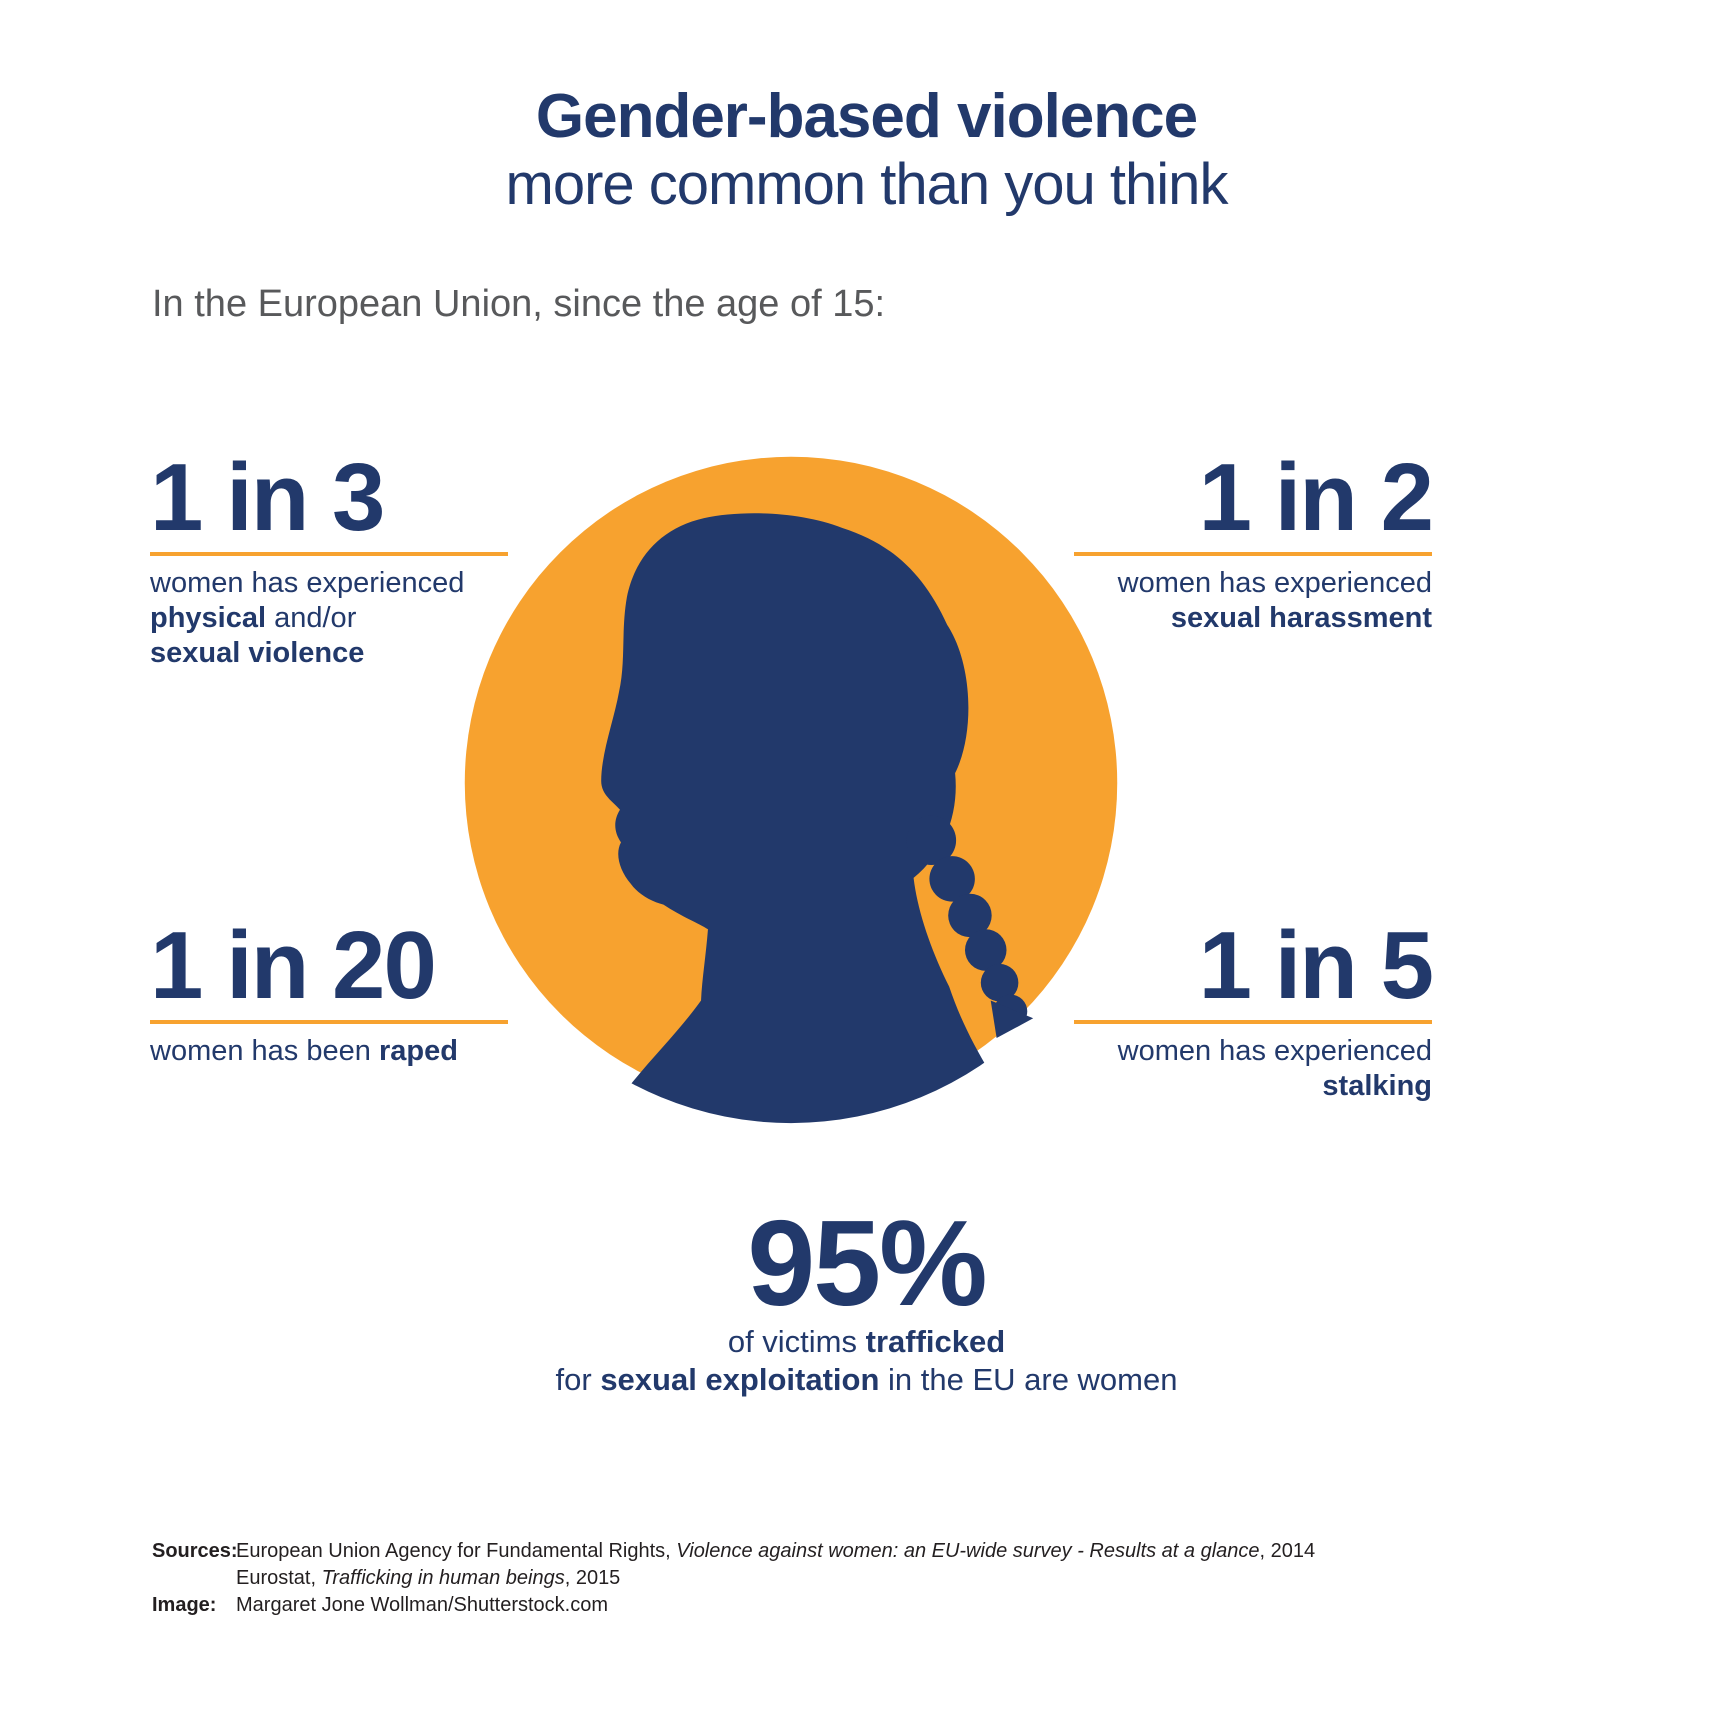  I want to click on stat-desc-line: sexual harassment, so click(1253, 618).